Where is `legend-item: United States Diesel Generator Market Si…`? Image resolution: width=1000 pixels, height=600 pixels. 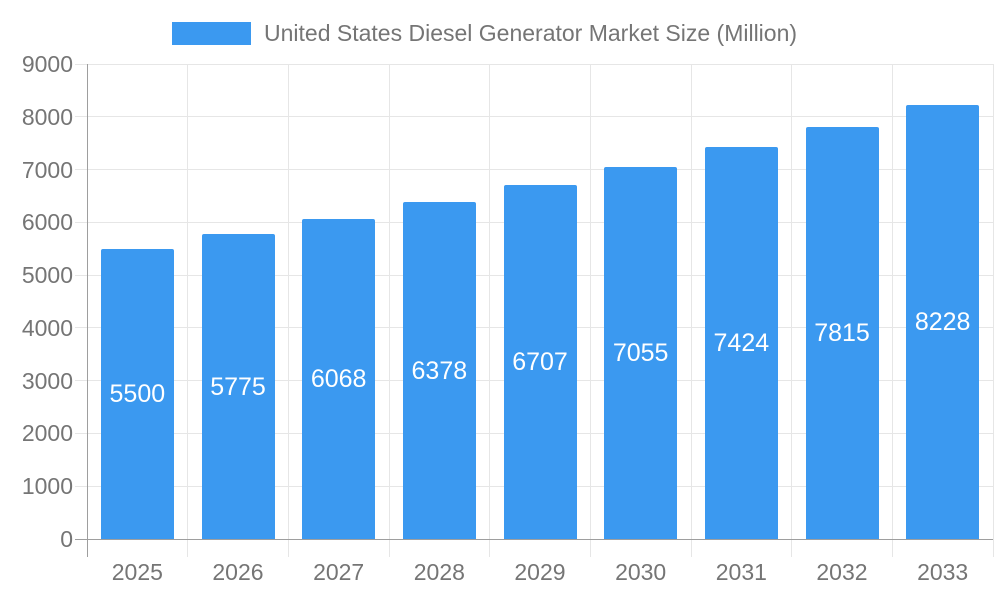
legend-item: United States Diesel Generator Market Si… is located at coordinates (484, 33).